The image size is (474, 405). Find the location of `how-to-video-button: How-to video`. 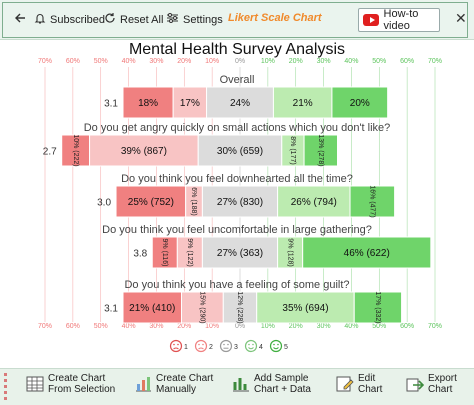

how-to-video-button: How-to video is located at coordinates (399, 20).